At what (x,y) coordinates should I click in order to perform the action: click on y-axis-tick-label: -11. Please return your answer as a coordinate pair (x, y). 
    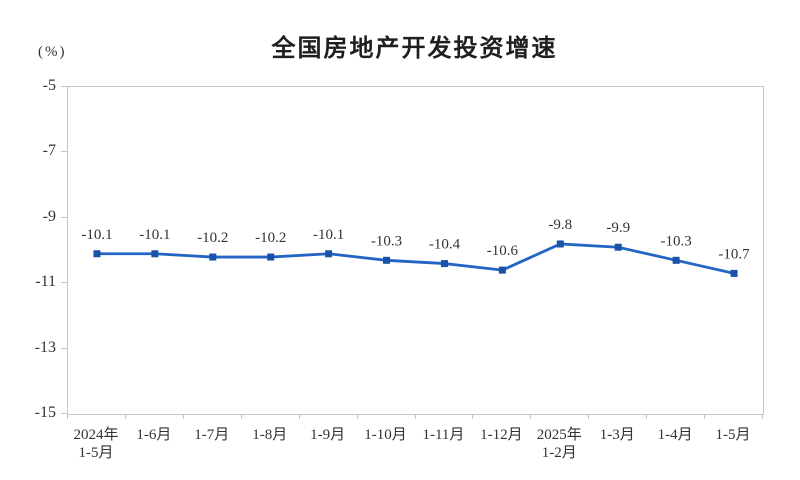
    Looking at the image, I should click on (45, 282).